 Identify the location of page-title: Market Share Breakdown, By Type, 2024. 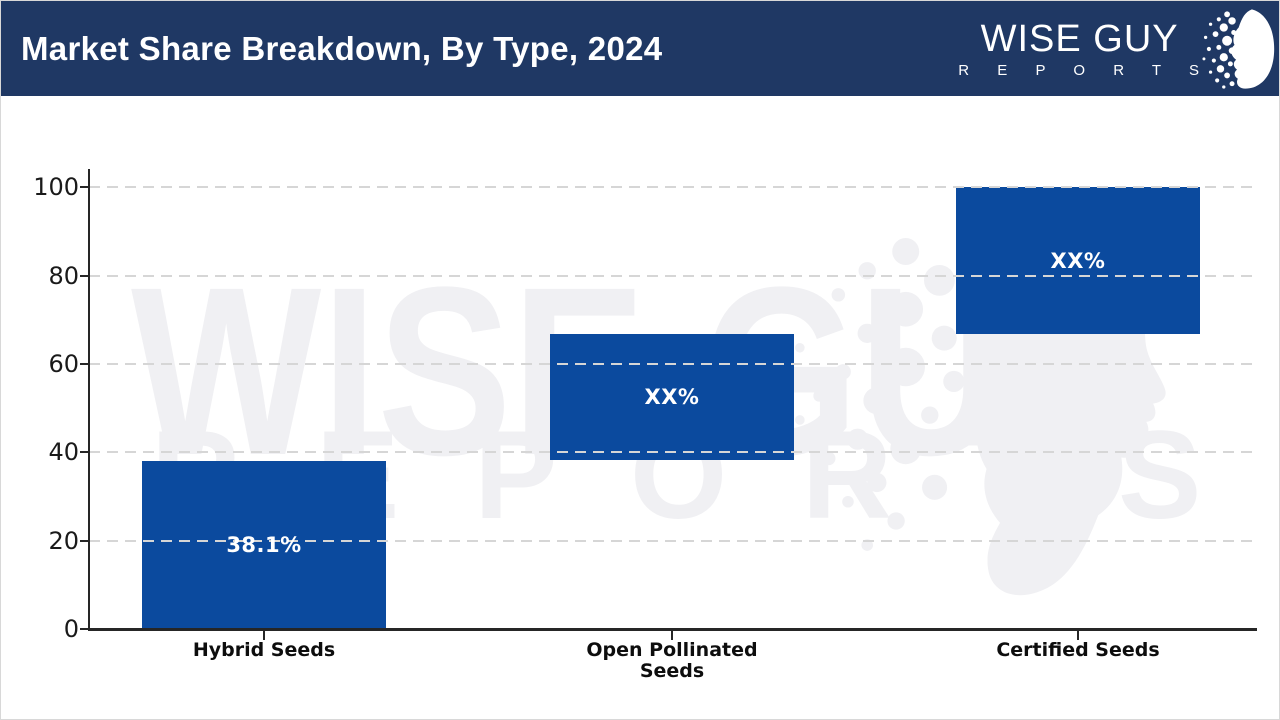
(342, 48).